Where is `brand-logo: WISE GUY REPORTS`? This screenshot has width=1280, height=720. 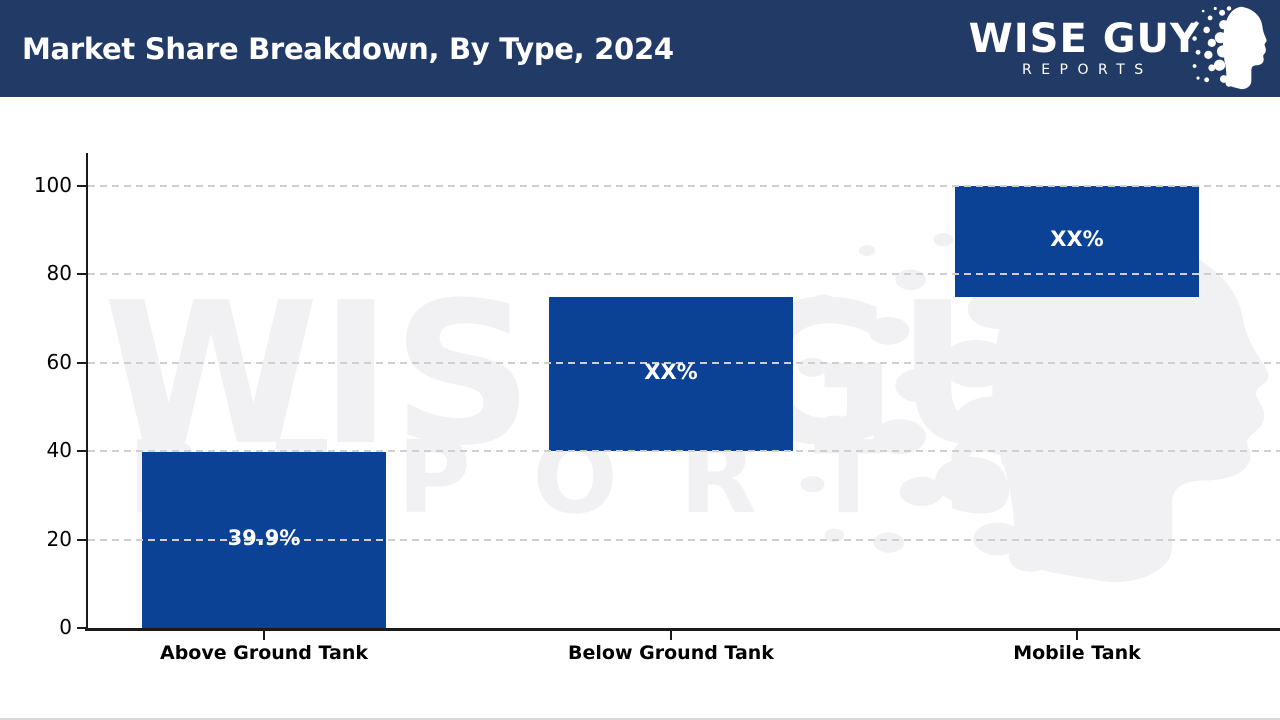 brand-logo: WISE GUY REPORTS is located at coordinates (1120, 48).